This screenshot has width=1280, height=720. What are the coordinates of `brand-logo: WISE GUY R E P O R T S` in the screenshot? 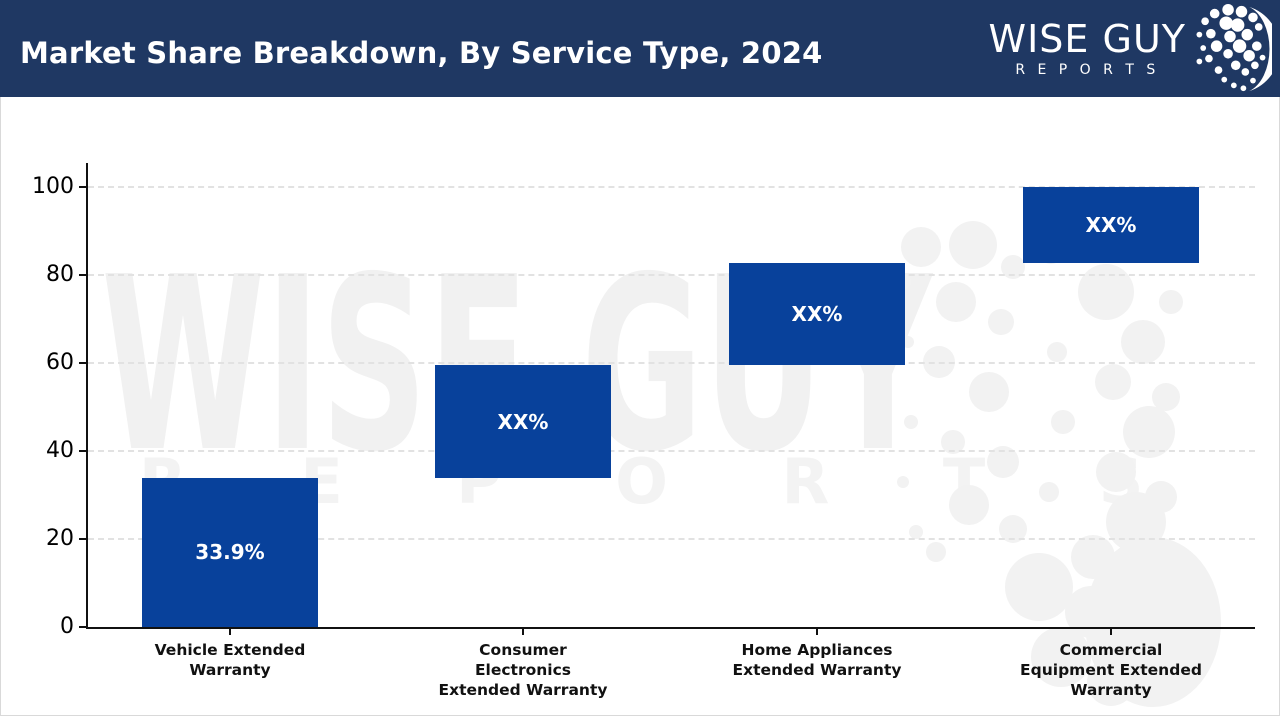 It's located at (1130, 49).